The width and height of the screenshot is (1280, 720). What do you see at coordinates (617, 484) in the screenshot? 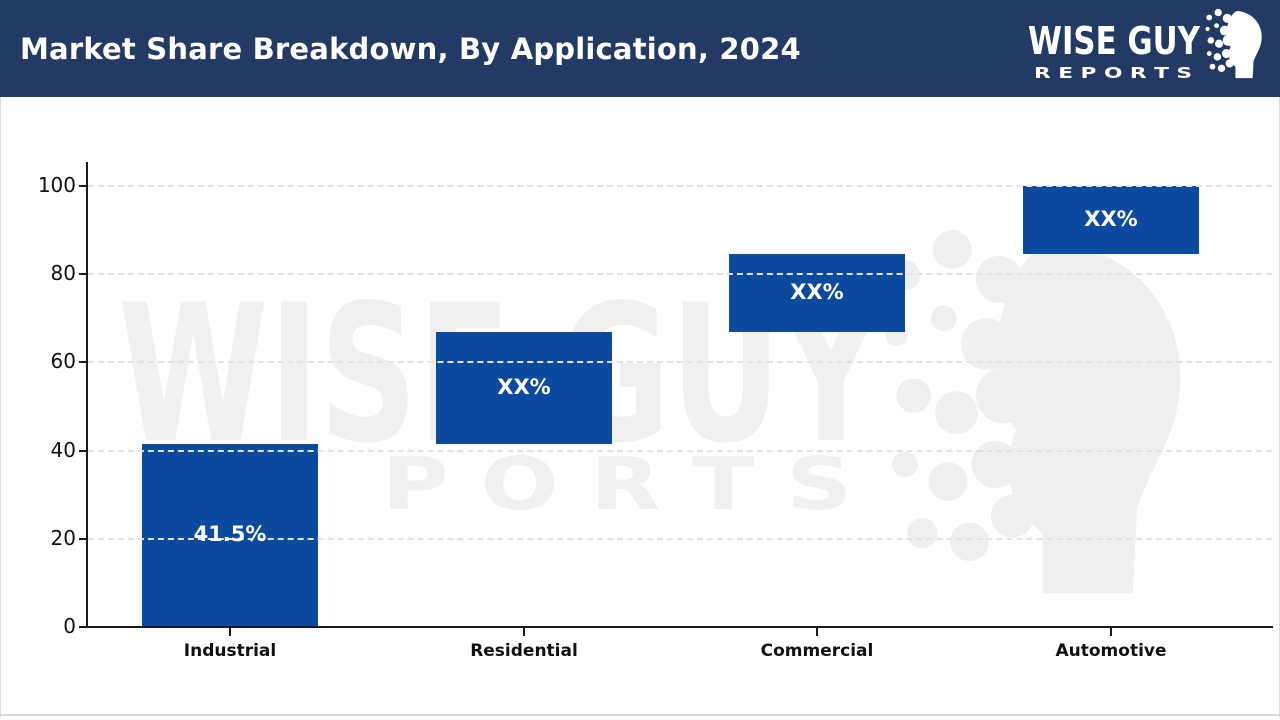
I see `watermark-line2: P O R T S` at bounding box center [617, 484].